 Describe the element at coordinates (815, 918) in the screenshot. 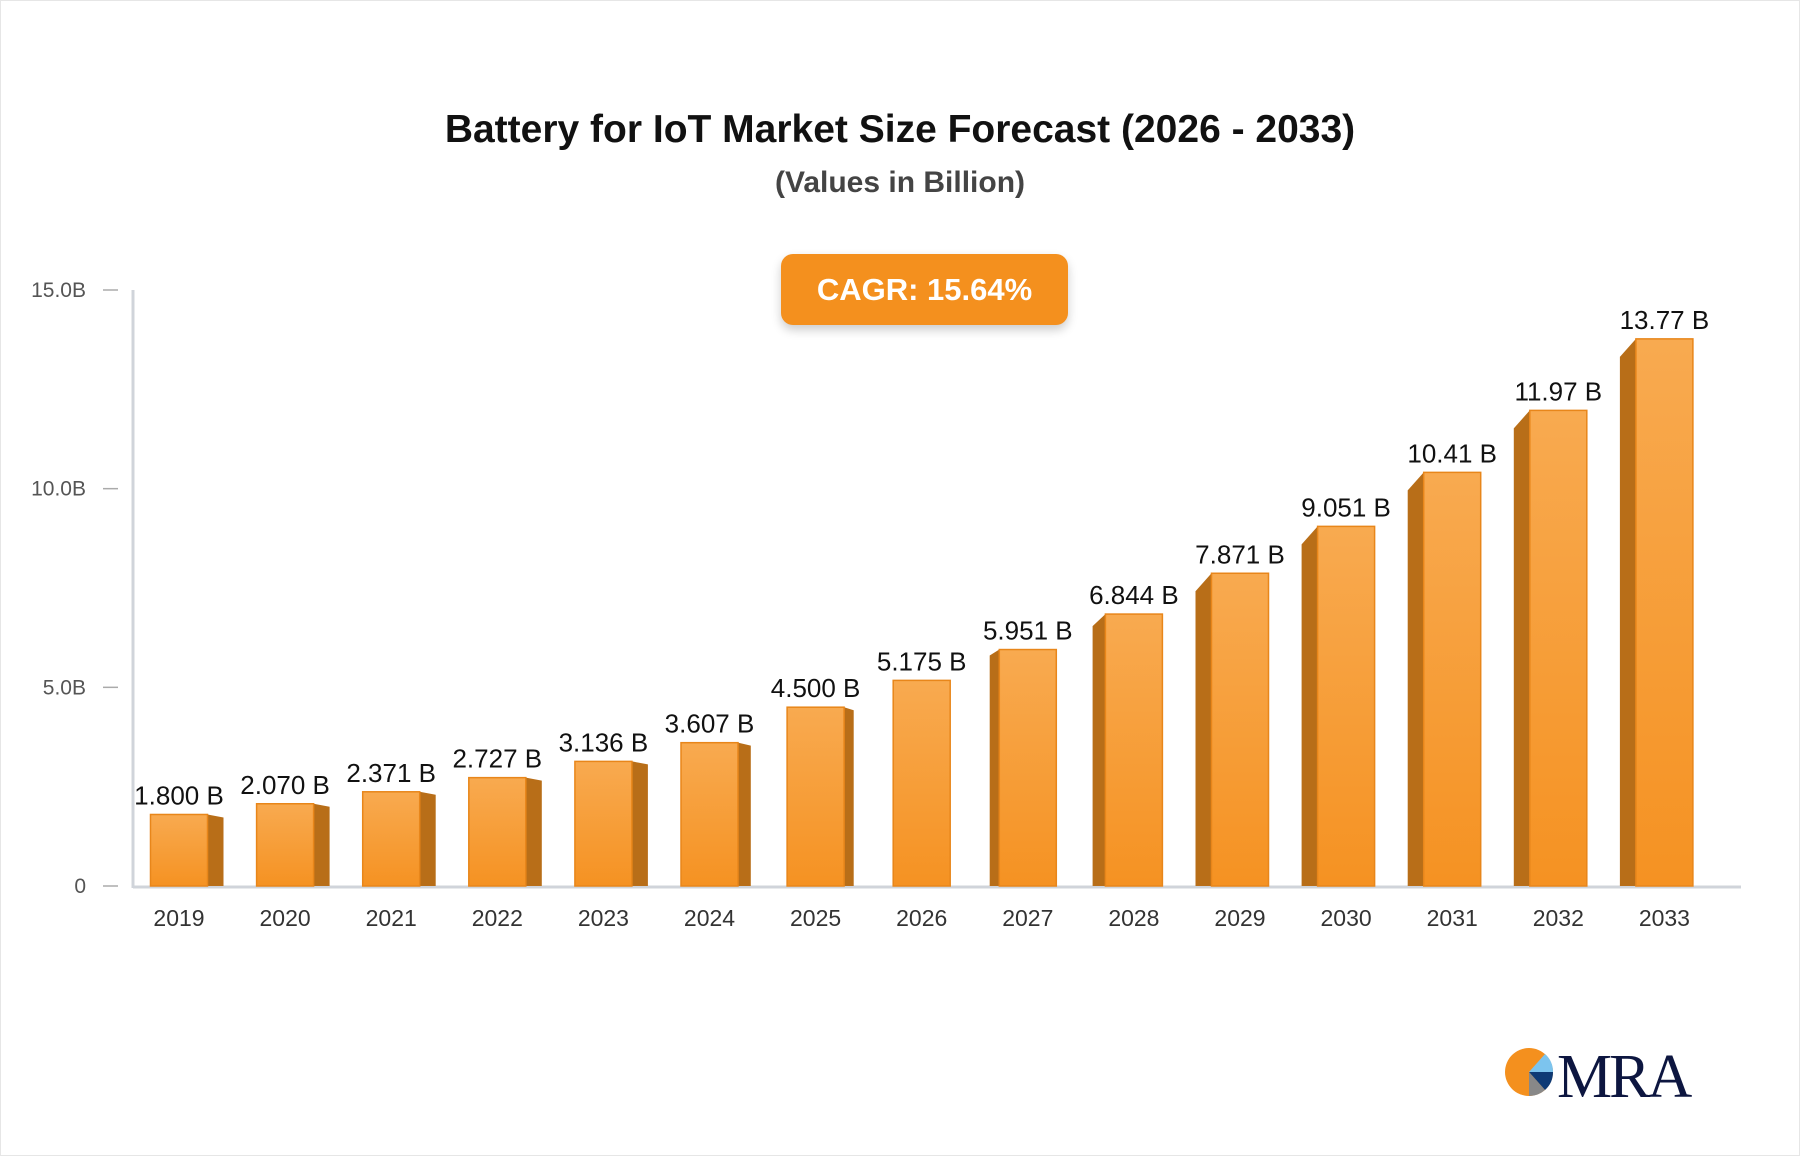

I see `x-tick-label: 2025` at that location.